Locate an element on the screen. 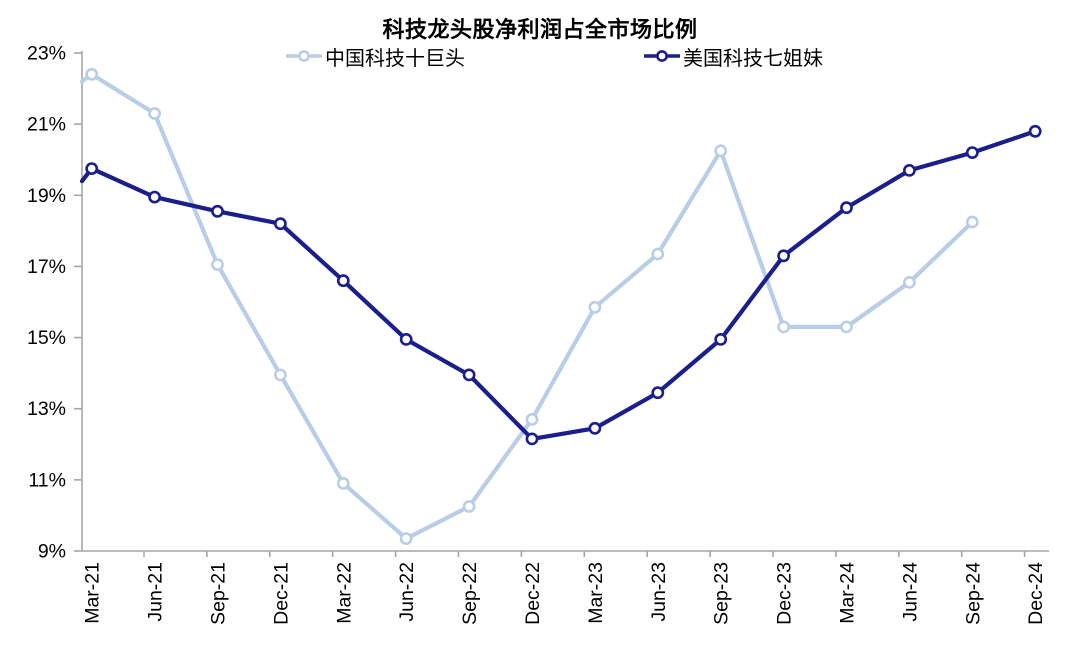 This screenshot has width=1080, height=652. y-tick-label: 21% is located at coordinates (46, 125).